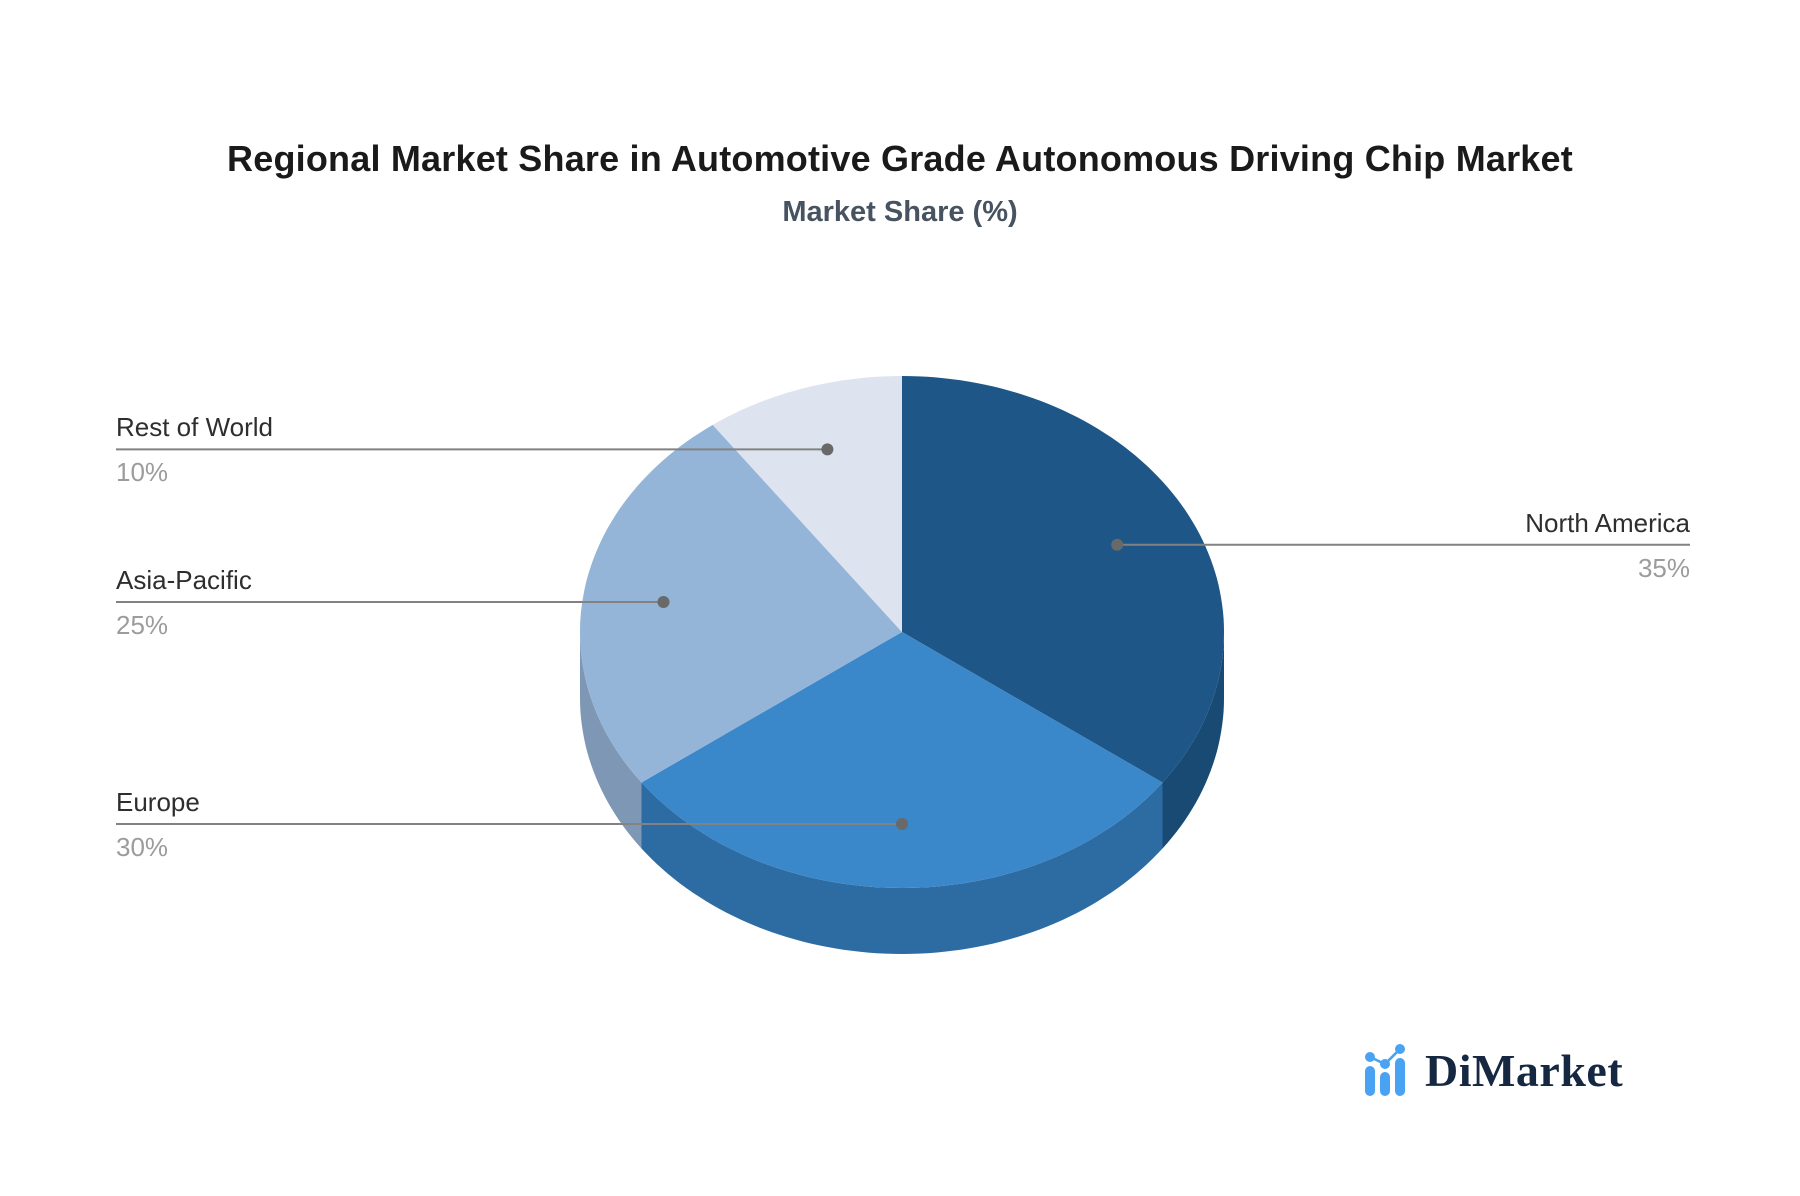 The height and width of the screenshot is (1196, 1800). I want to click on pie-slice-side-north-america, so click(1193, 740).